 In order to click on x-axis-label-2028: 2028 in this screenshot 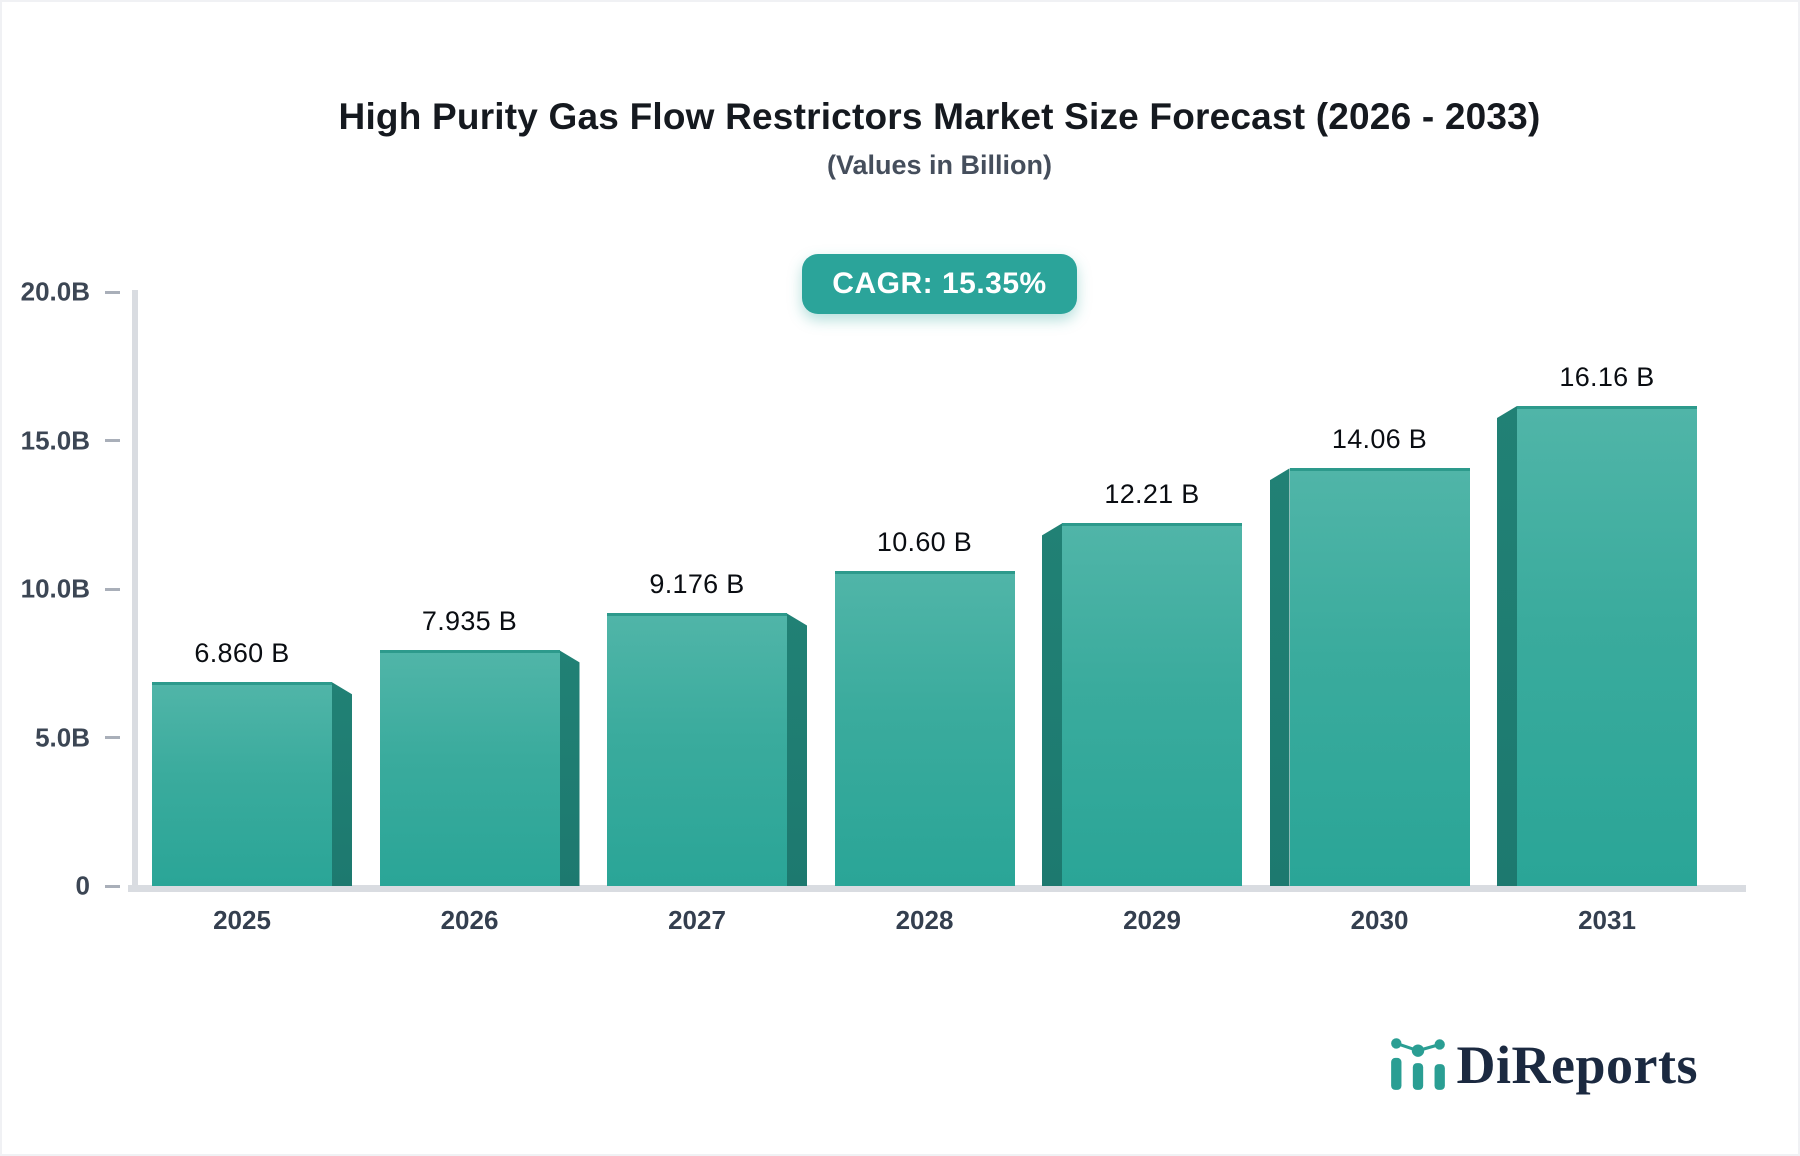, I will do `click(924, 920)`.